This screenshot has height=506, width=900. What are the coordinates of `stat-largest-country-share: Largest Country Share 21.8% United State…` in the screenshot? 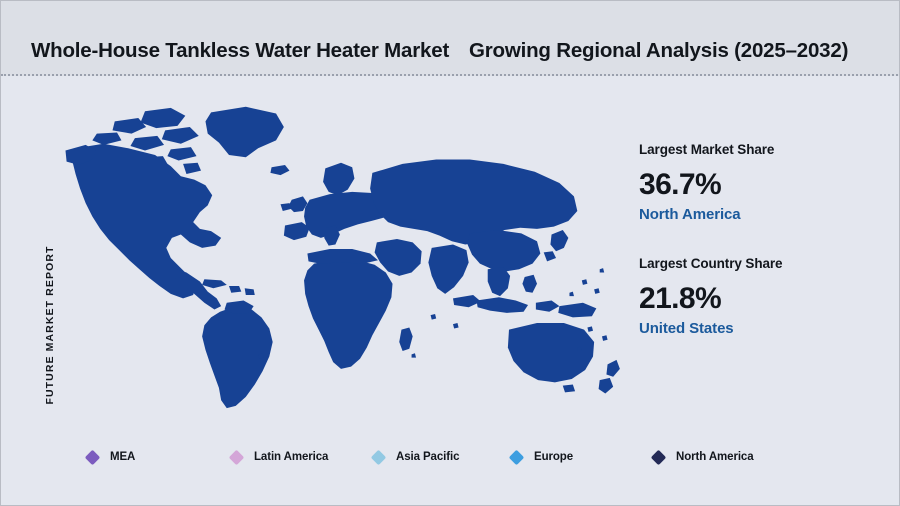 It's located at (764, 297).